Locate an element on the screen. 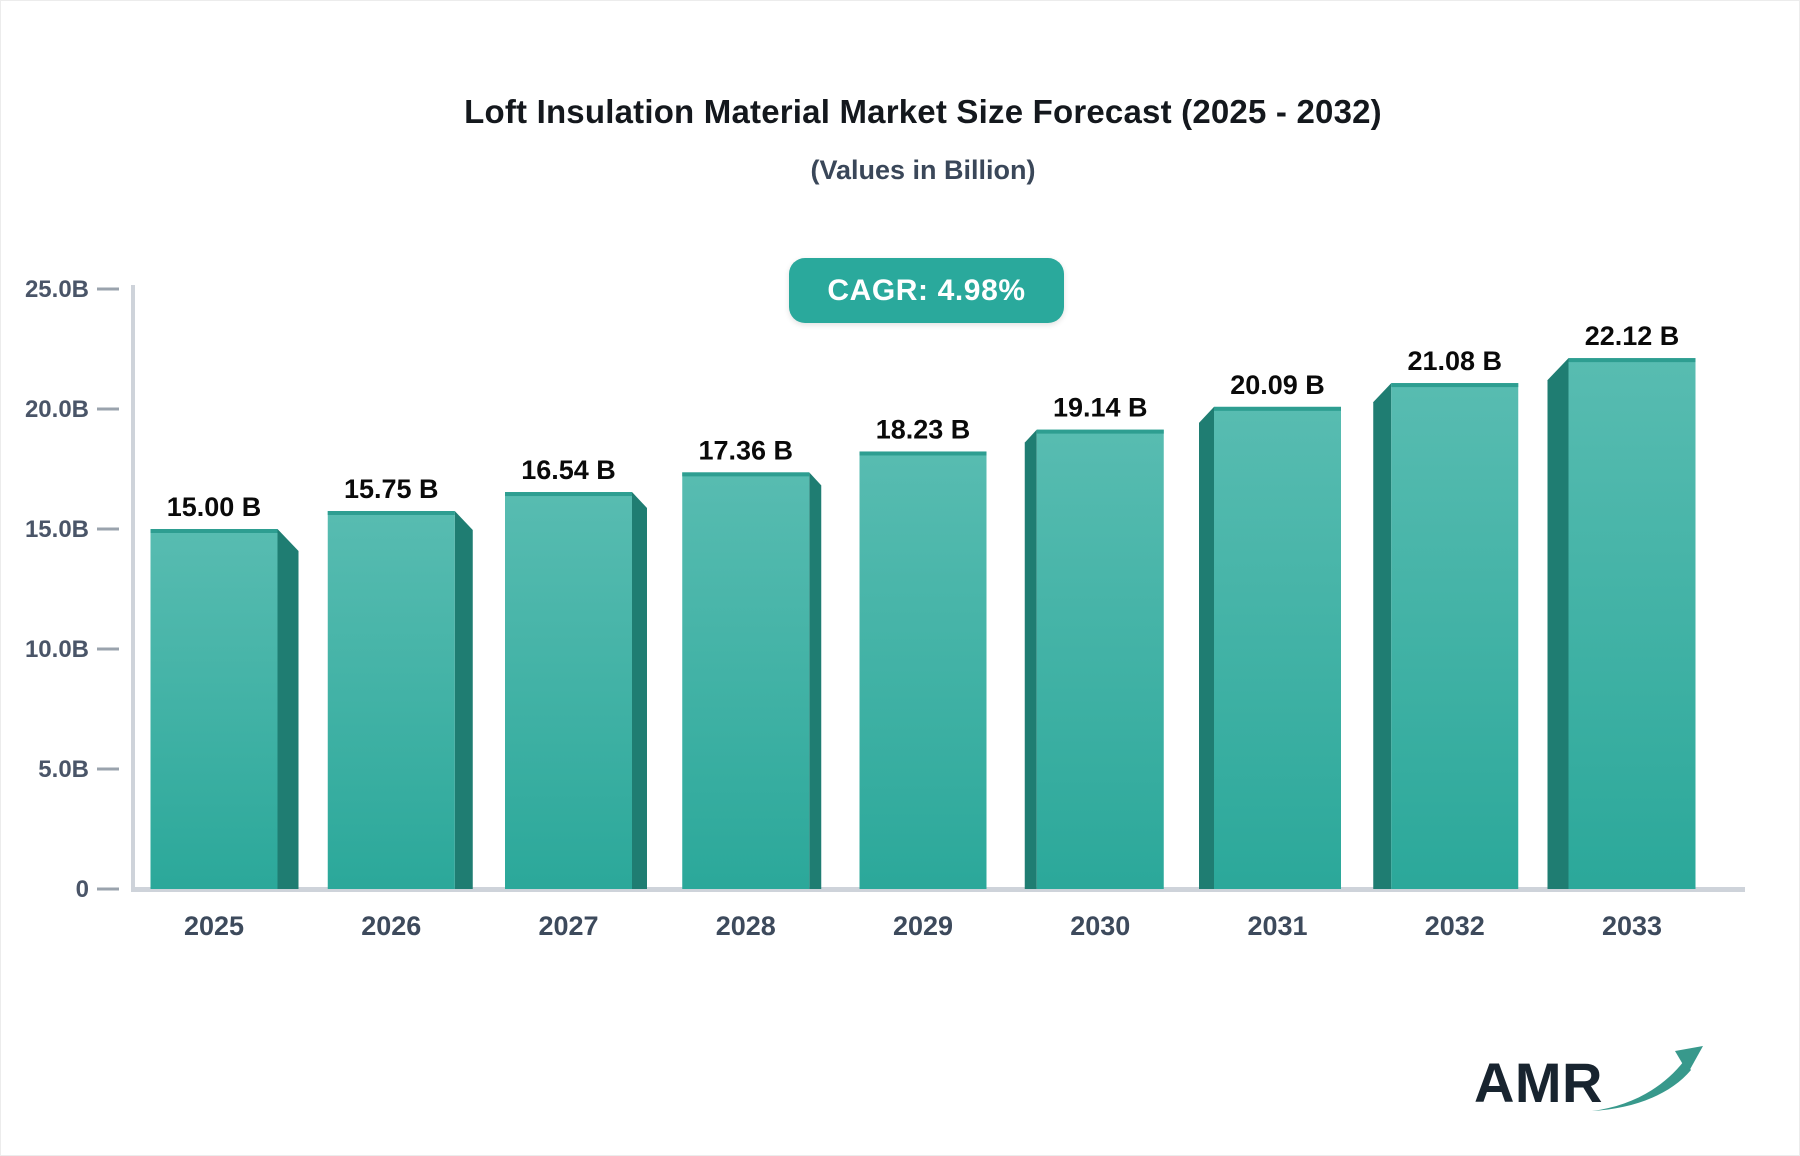 Image resolution: width=1800 pixels, height=1156 pixels. bar-value-label: 22.12 B is located at coordinates (1632, 336).